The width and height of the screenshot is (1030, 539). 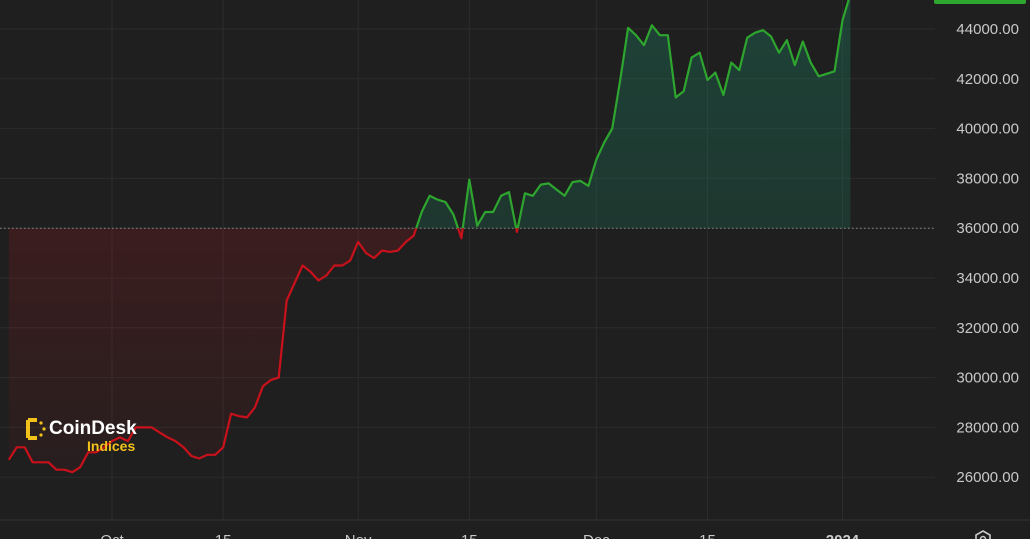 I want to click on y-tick-label: 42000.00, so click(x=987, y=79).